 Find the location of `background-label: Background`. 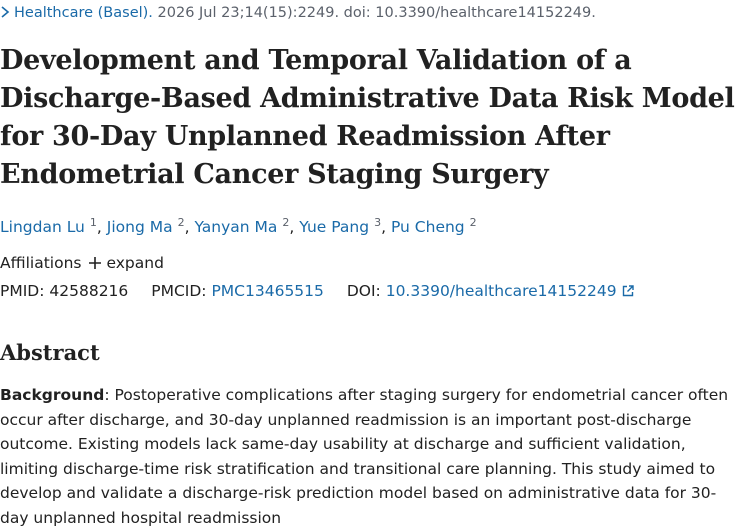

background-label: Background is located at coordinates (52, 395).